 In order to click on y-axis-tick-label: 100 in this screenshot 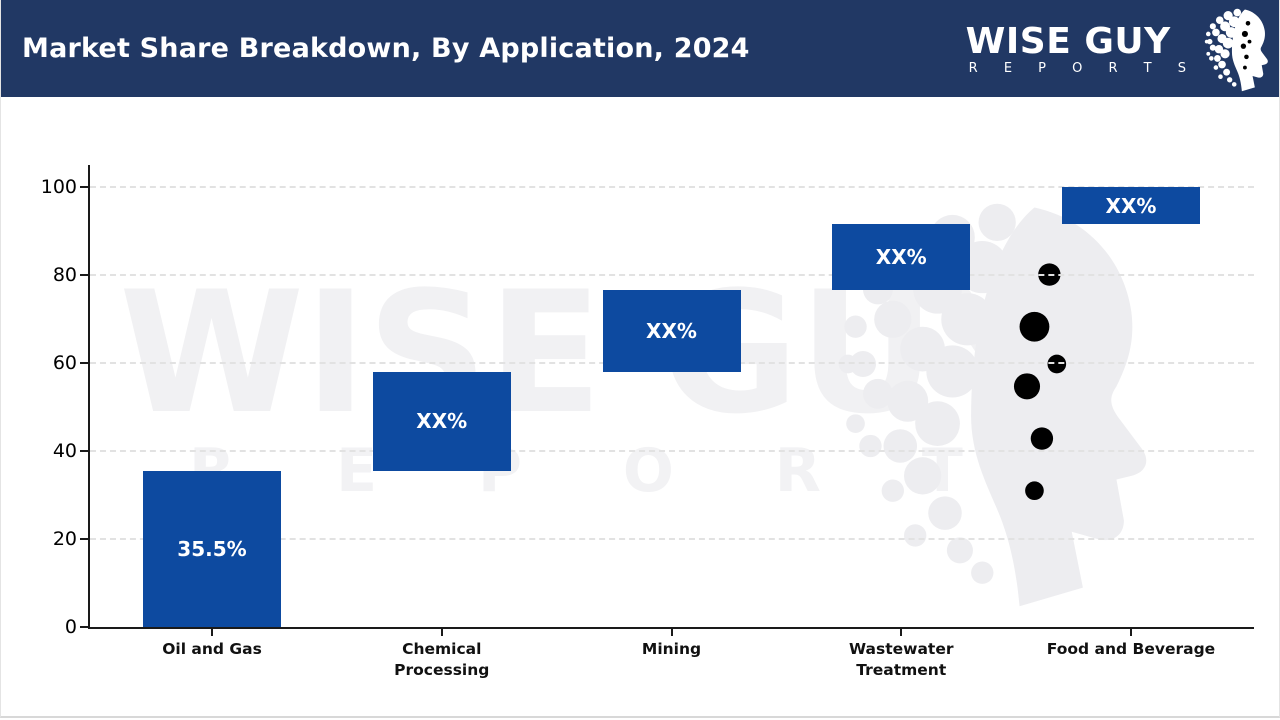, I will do `click(58, 187)`.